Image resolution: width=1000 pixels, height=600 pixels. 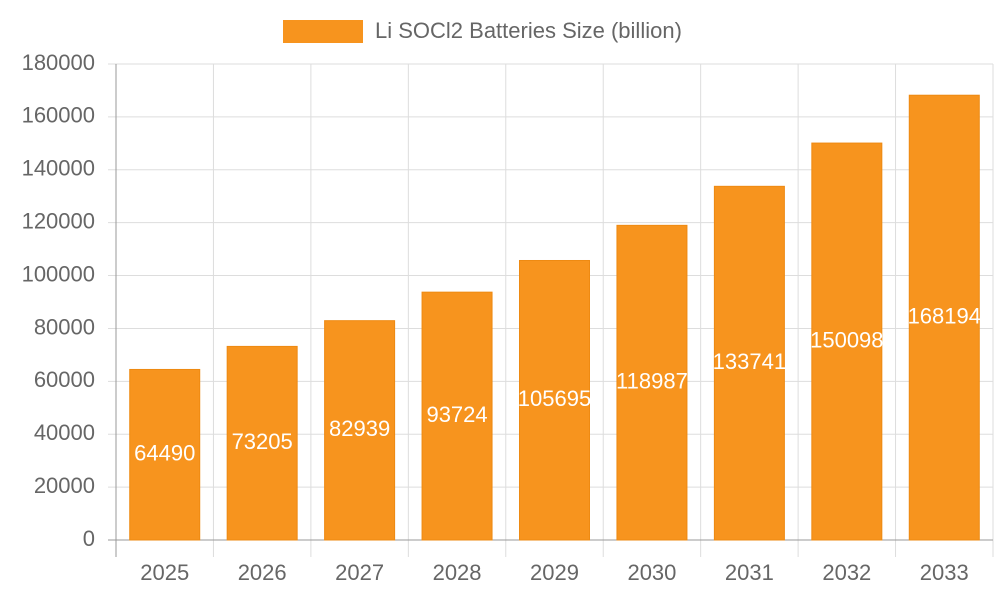 I want to click on y-tick-label: 20000, so click(x=64, y=485).